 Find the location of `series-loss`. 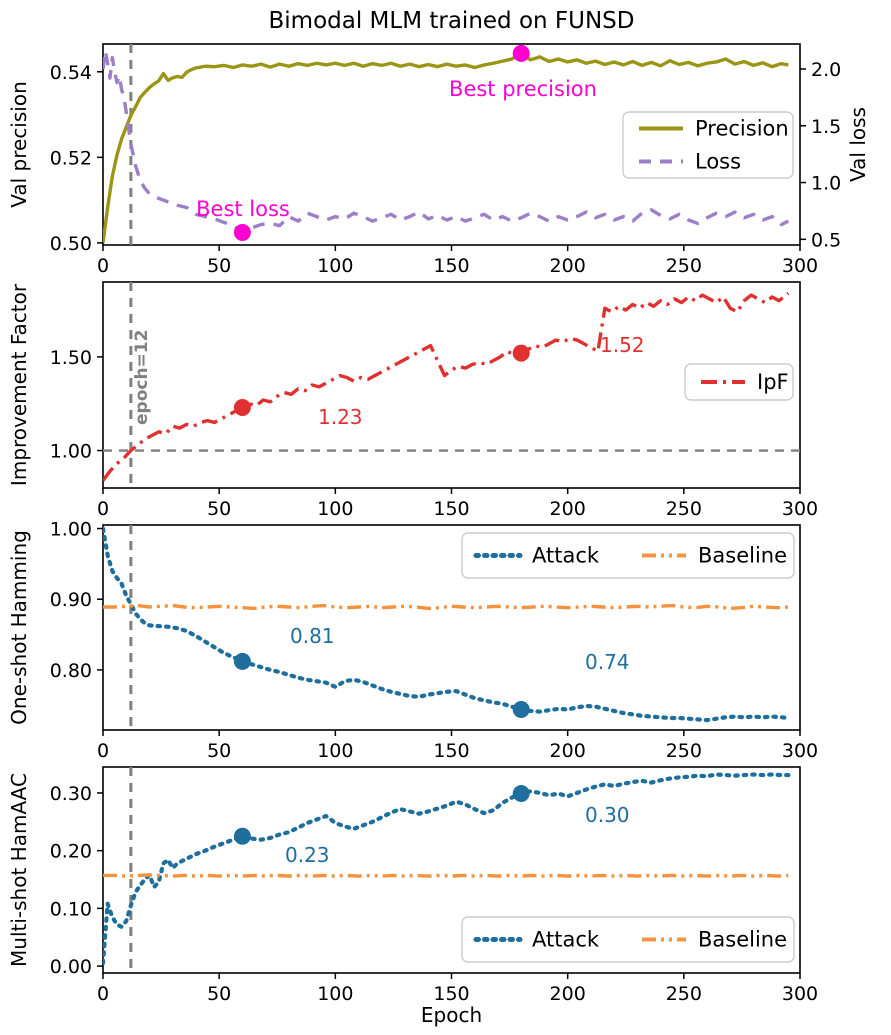

series-loss is located at coordinates (446, 142).